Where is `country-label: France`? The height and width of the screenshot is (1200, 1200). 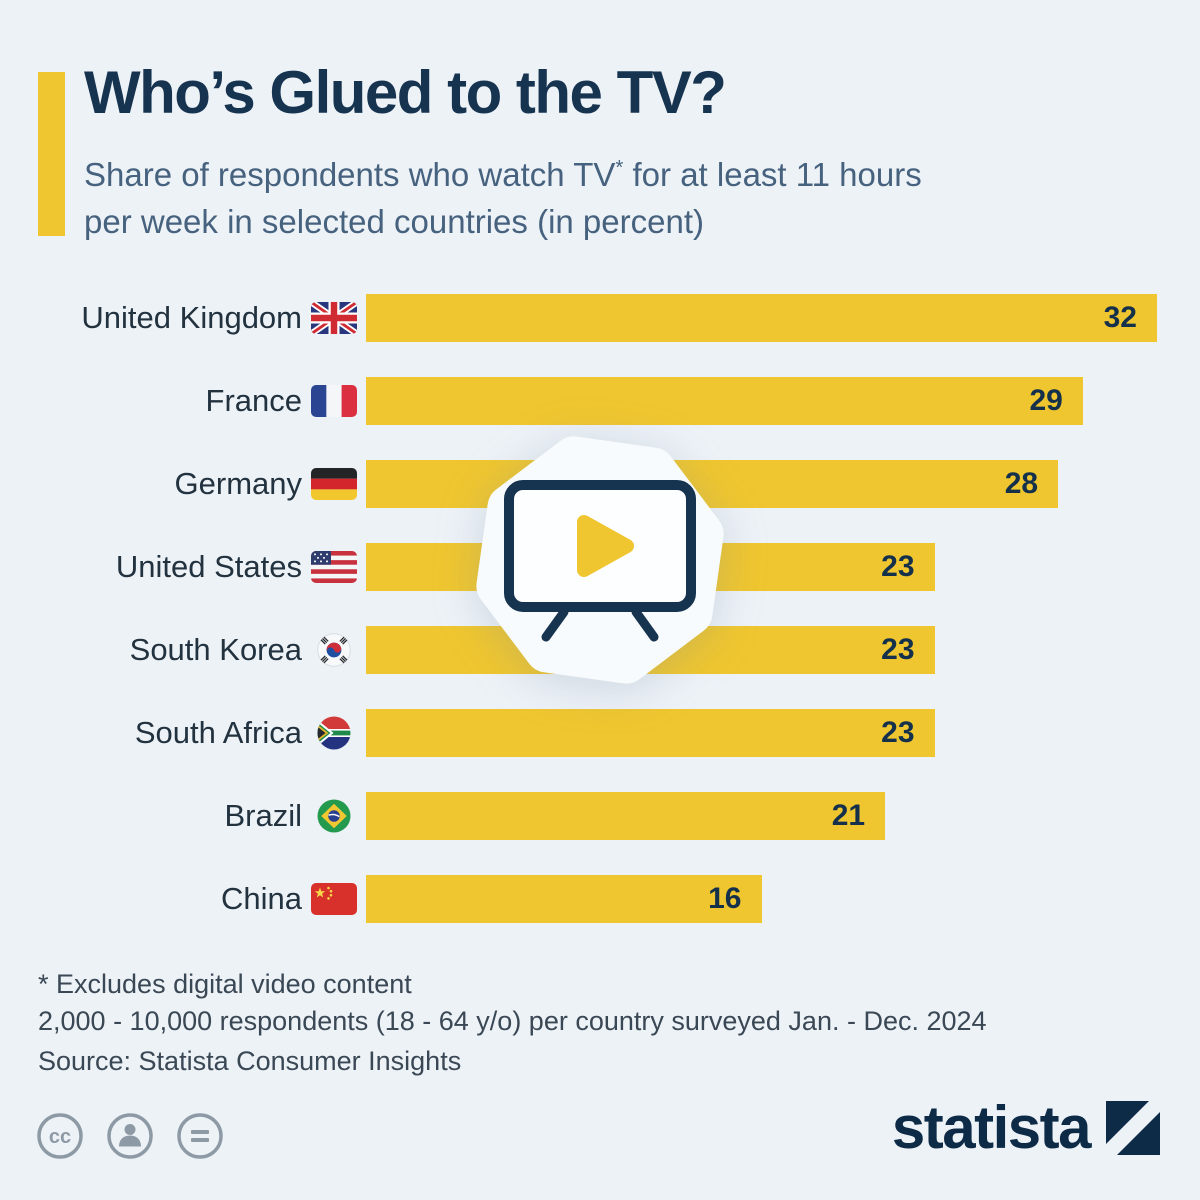 country-label: France is located at coordinates (253, 400).